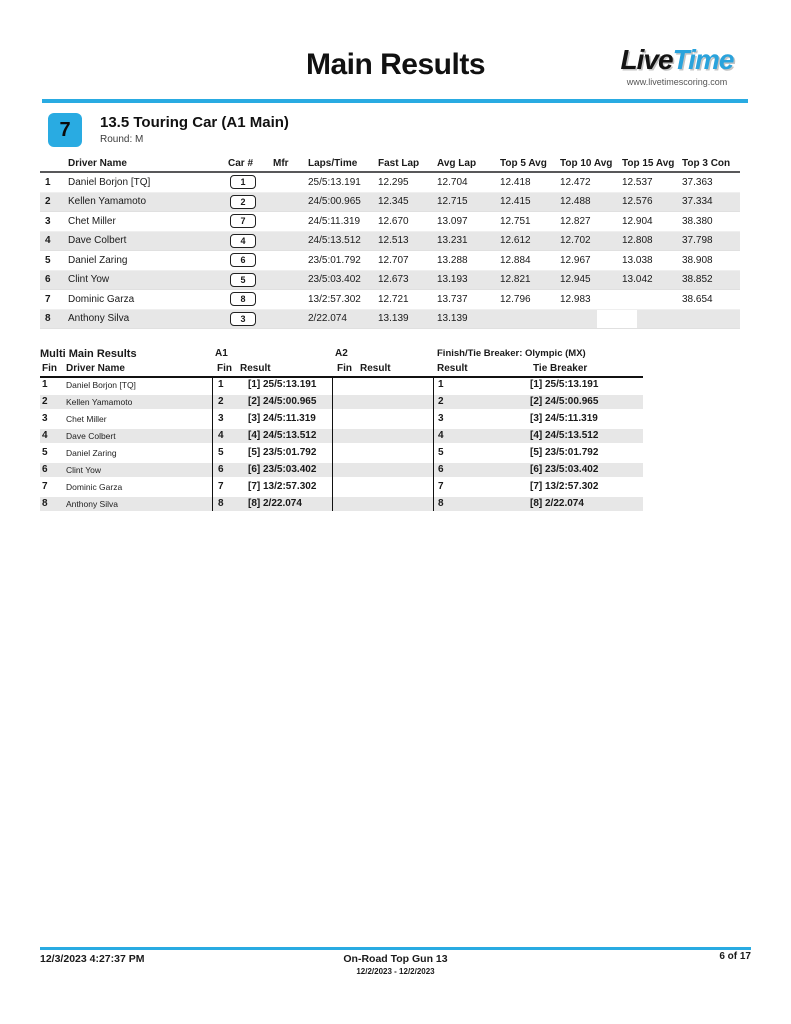 This screenshot has width=791, height=1024. I want to click on a1-result-cell: [5] 23/5:01.792, so click(282, 452).